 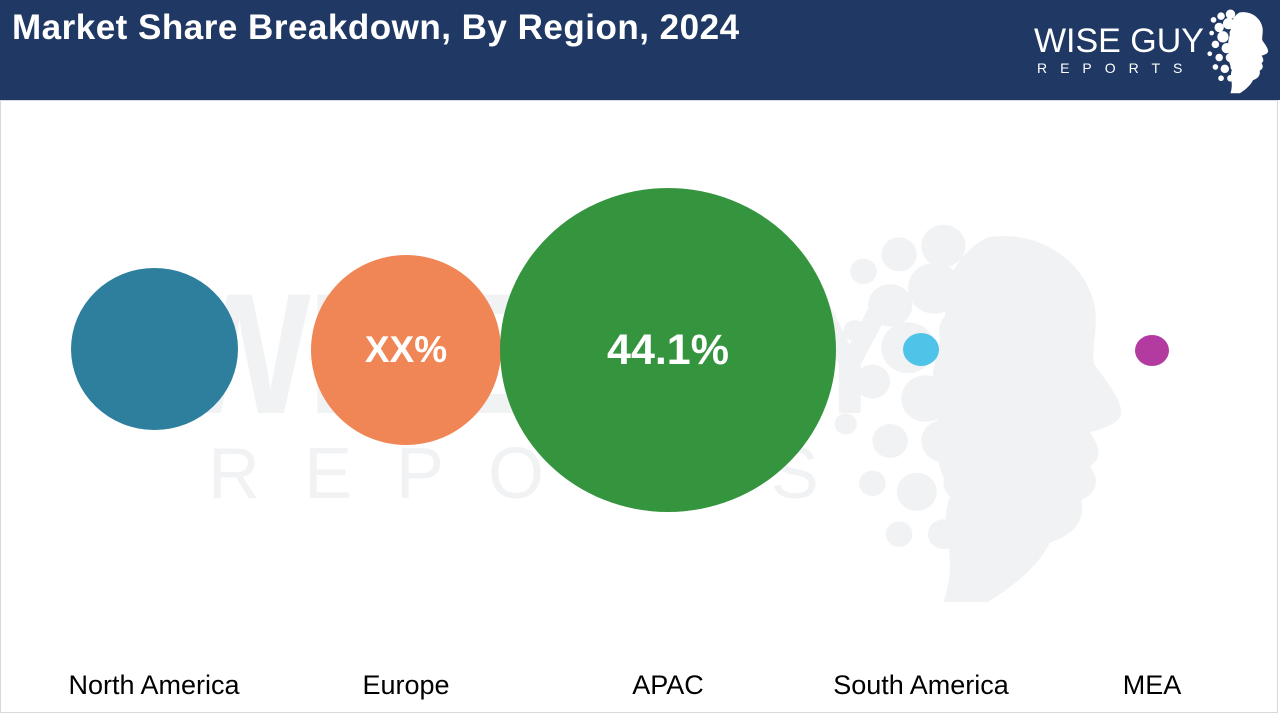 I want to click on category-label-mea: MEA, so click(x=1152, y=685).